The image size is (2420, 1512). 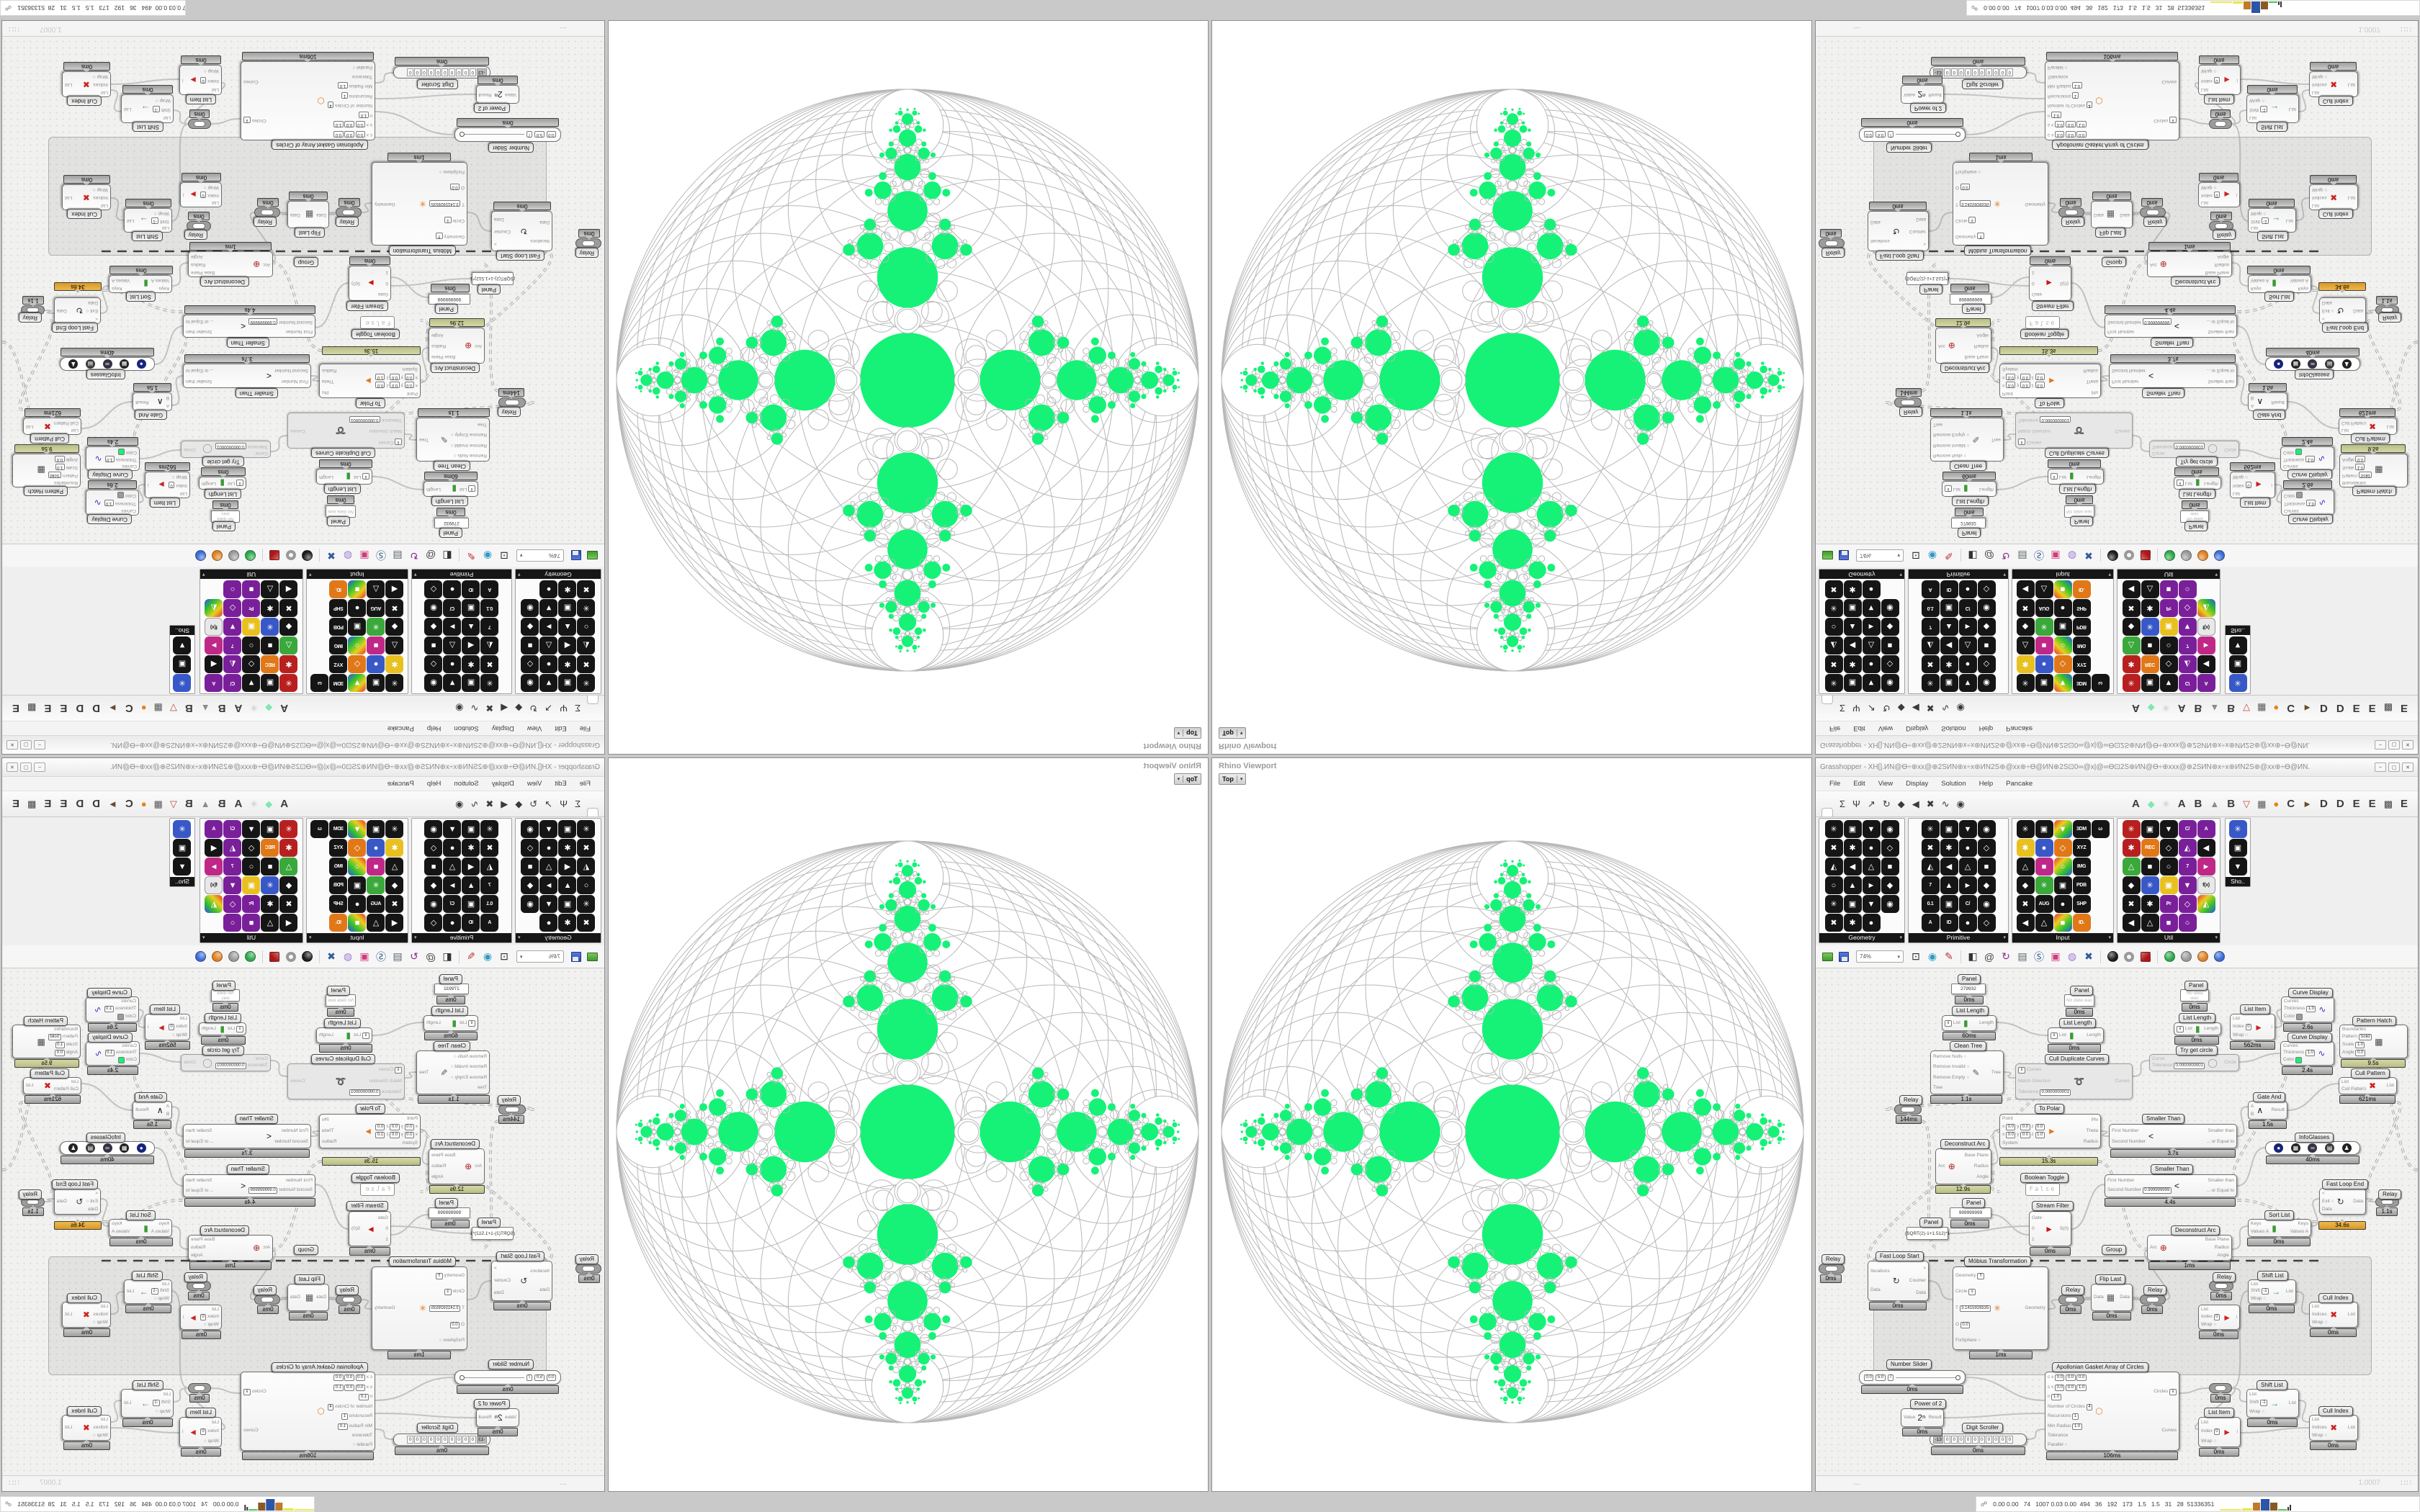 What do you see at coordinates (2252, 398) in the screenshot?
I see `port-row: B` at bounding box center [2252, 398].